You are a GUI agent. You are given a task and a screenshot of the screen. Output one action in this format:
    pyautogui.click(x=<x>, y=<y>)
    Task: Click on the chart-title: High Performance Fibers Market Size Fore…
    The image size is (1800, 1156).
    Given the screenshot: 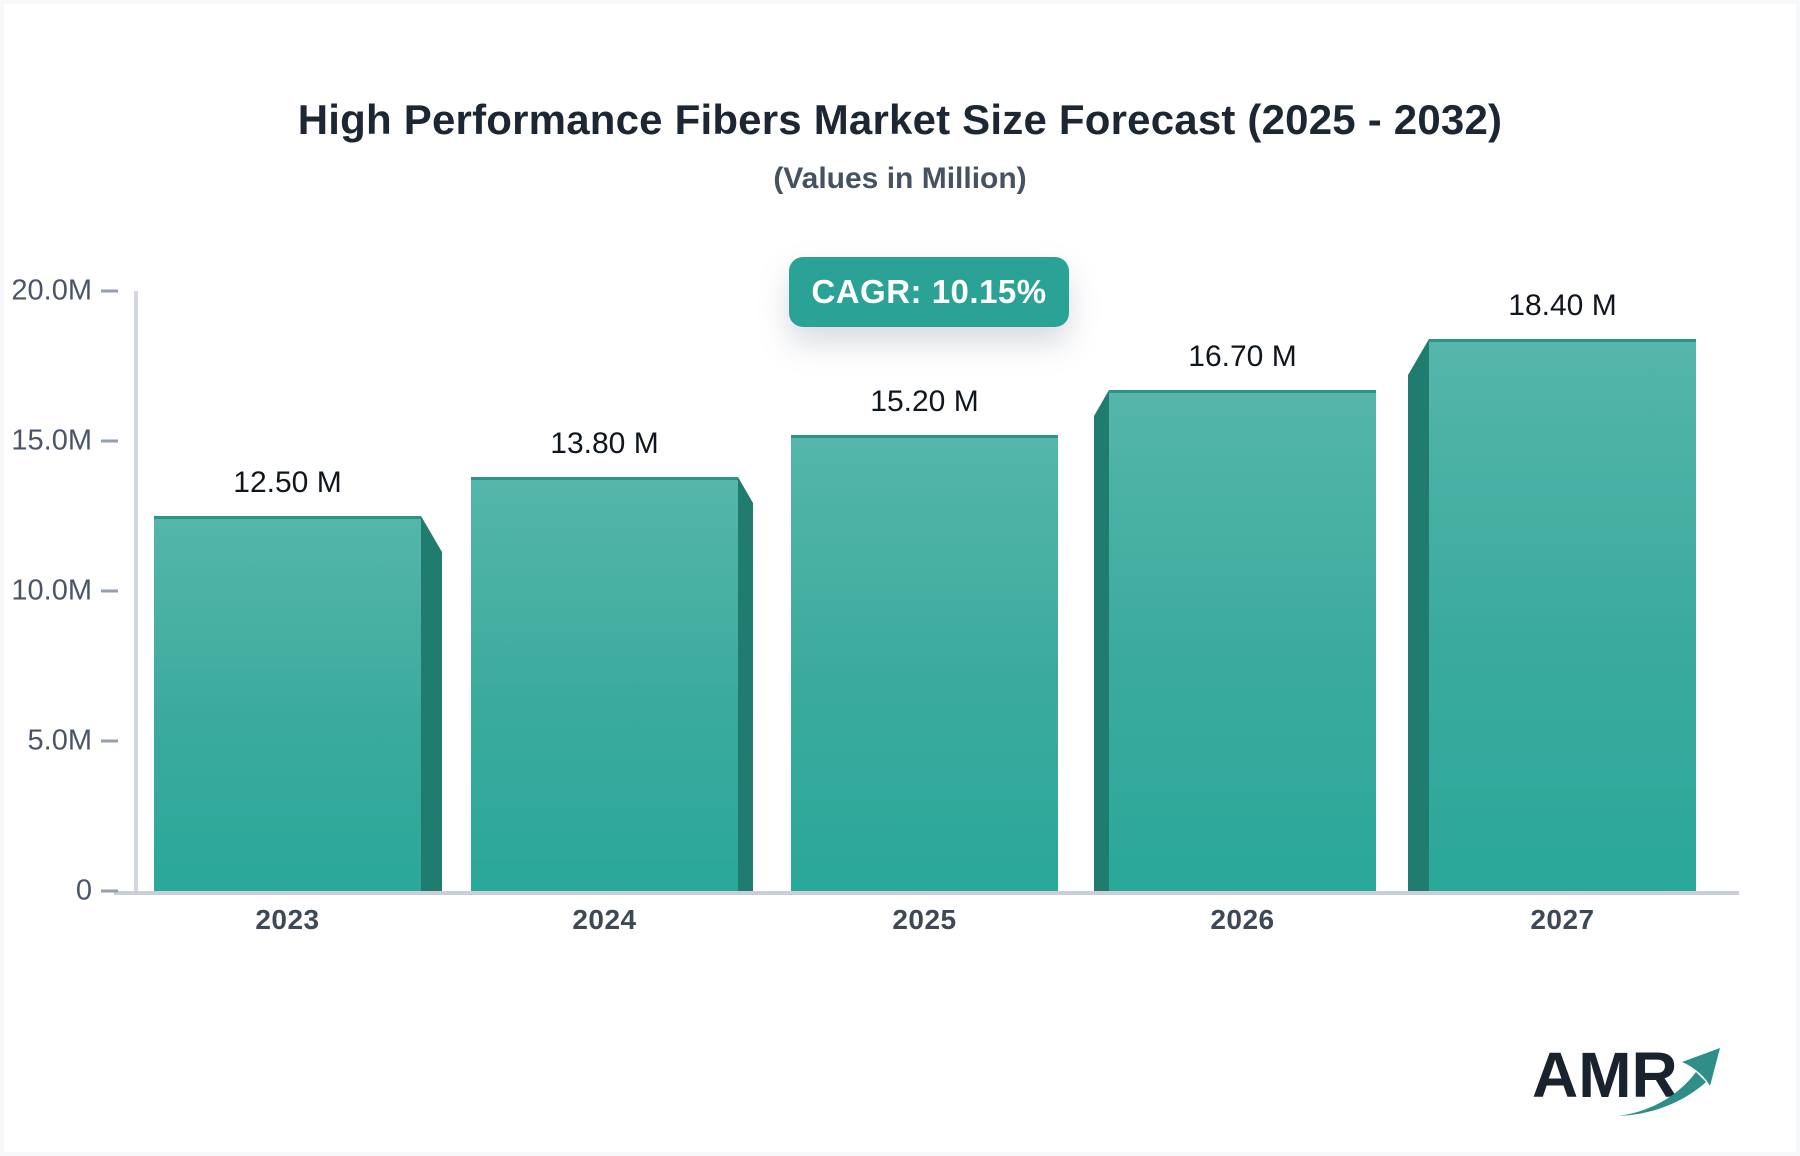 What is the action you would take?
    pyautogui.click(x=900, y=119)
    